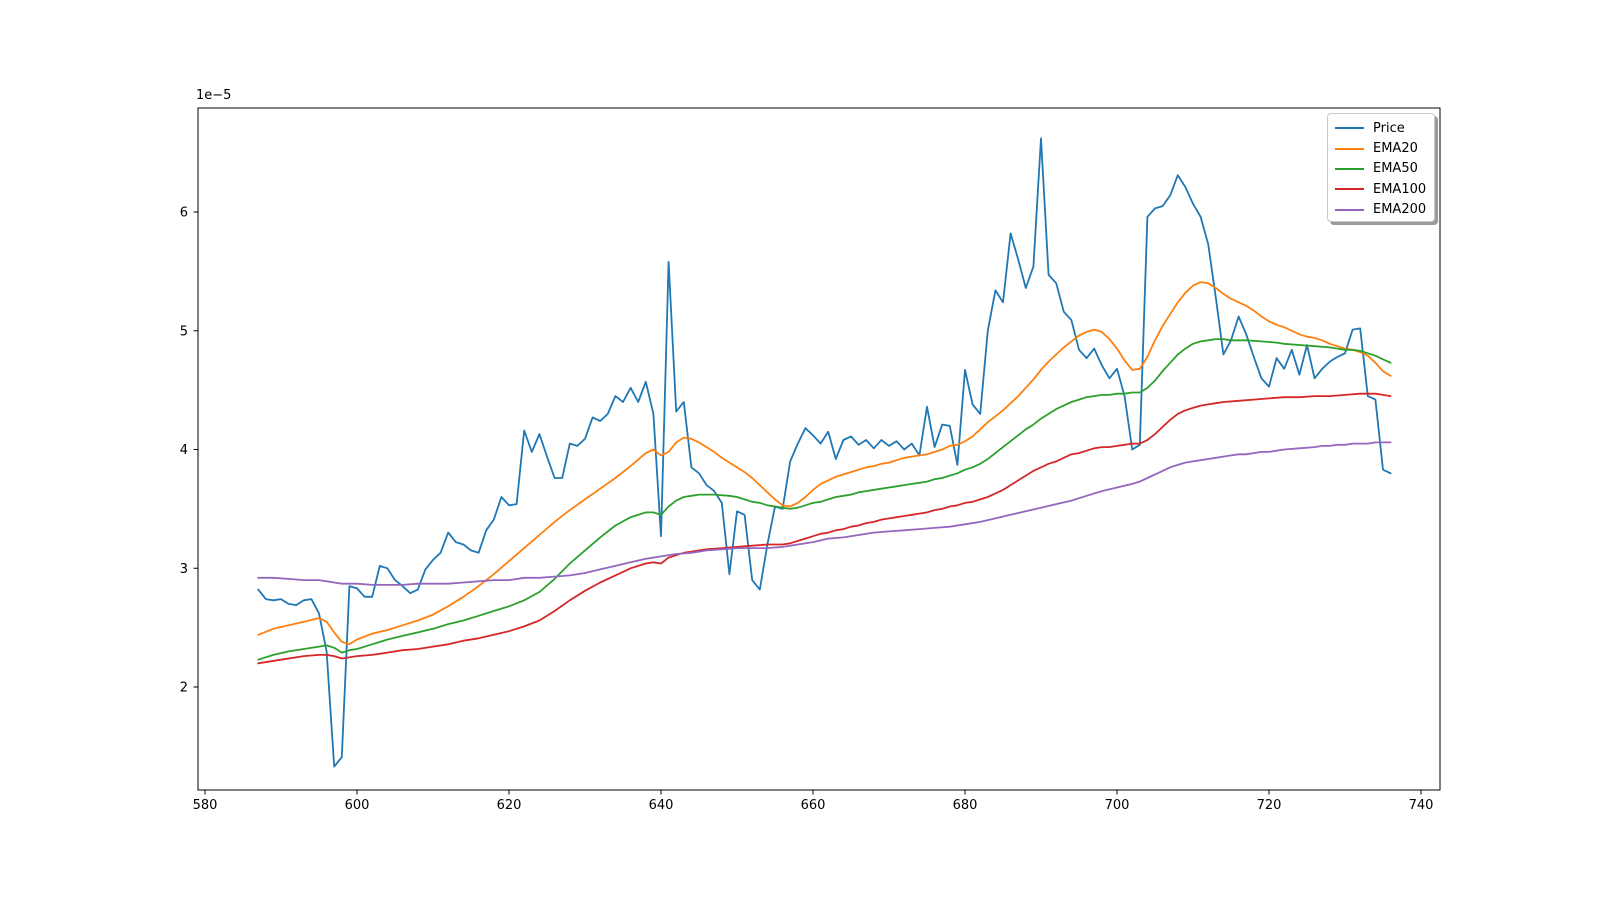  Describe the element at coordinates (1349, 168) in the screenshot. I see `legend-swatch-ema50` at that location.